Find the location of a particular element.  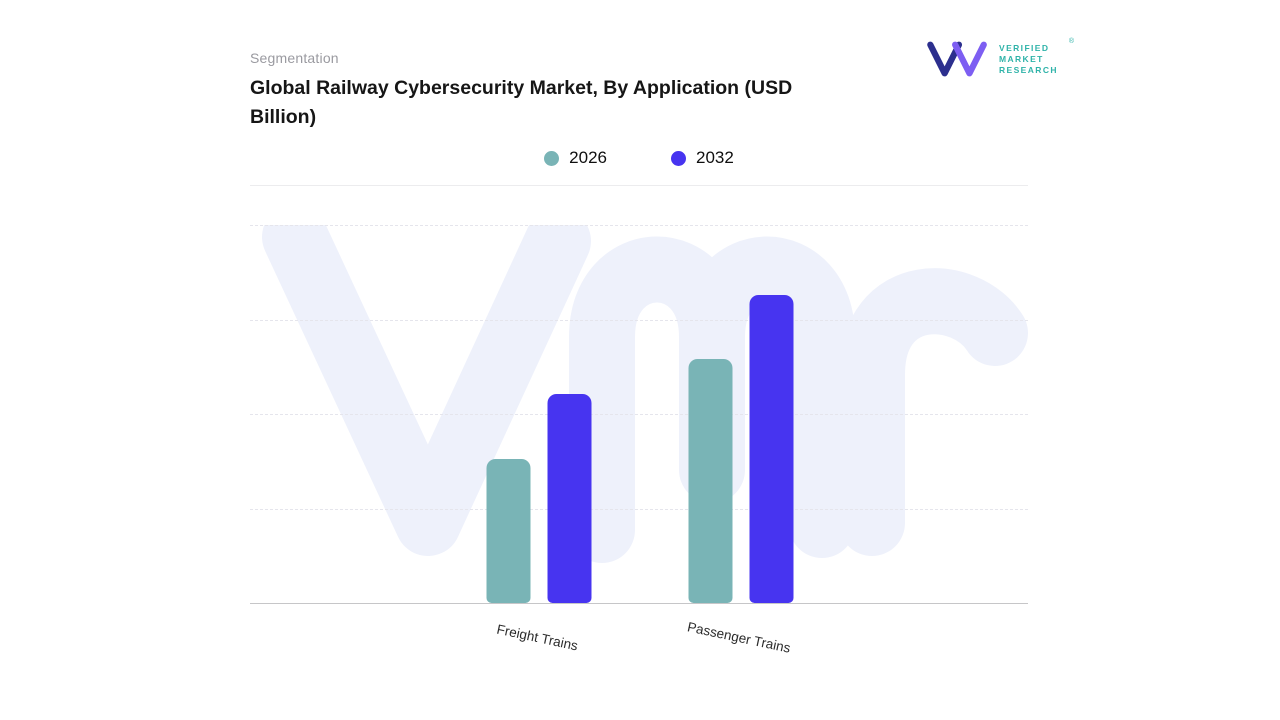

bar-passenger-trains-2026 is located at coordinates (710, 481).